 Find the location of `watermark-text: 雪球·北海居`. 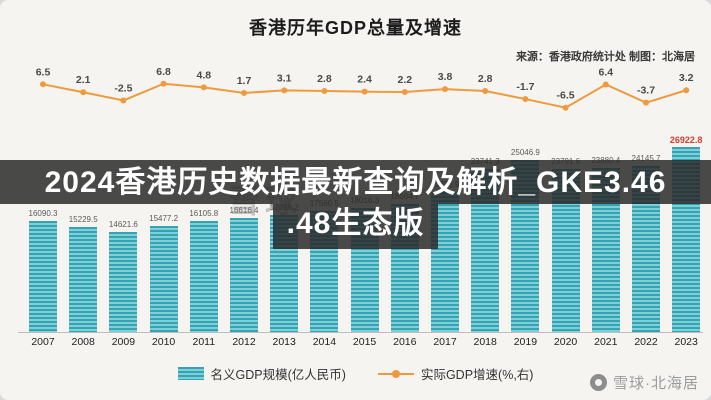

watermark-text: 雪球·北海居 is located at coordinates (656, 383).